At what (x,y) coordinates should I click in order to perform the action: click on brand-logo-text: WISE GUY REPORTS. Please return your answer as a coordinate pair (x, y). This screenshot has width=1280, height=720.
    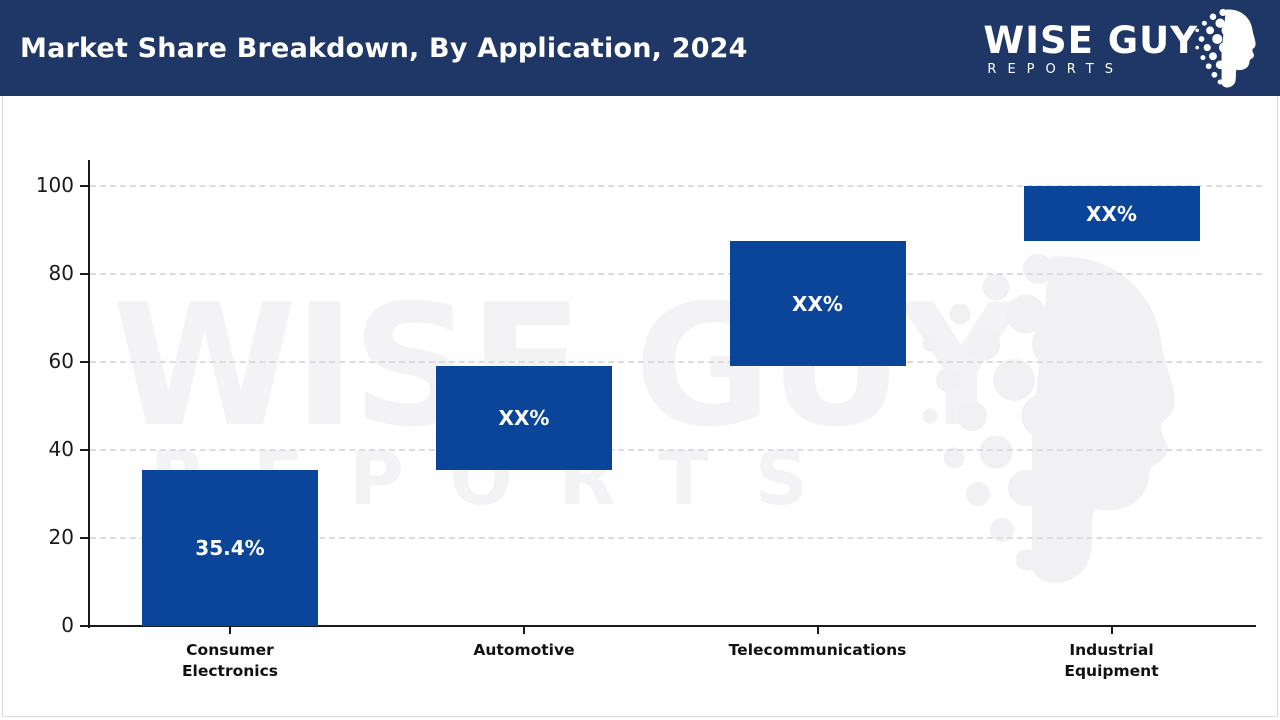
    Looking at the image, I should click on (1090, 49).